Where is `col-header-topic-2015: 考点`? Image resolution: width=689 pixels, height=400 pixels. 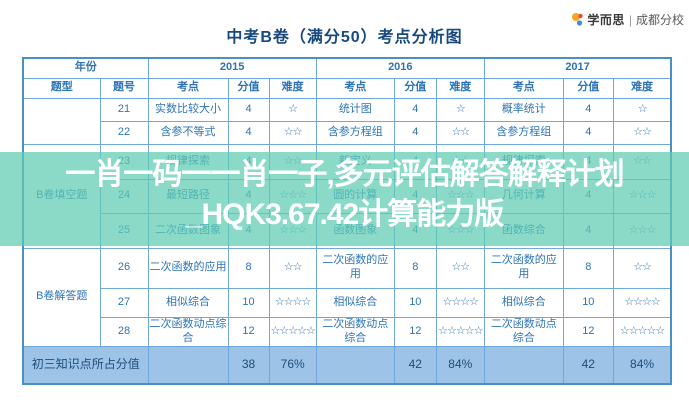
col-header-topic-2015: 考点 is located at coordinates (188, 88).